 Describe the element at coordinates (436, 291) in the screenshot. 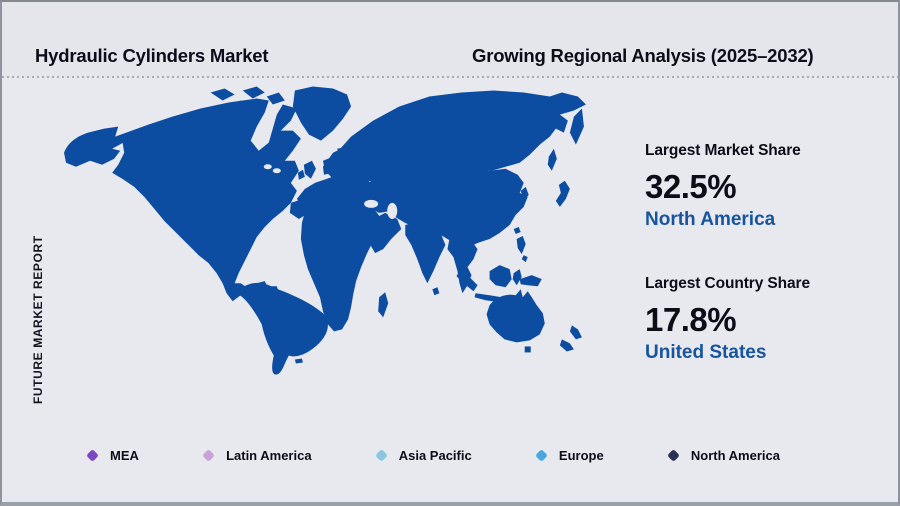

I see `region-sri-lanka` at that location.